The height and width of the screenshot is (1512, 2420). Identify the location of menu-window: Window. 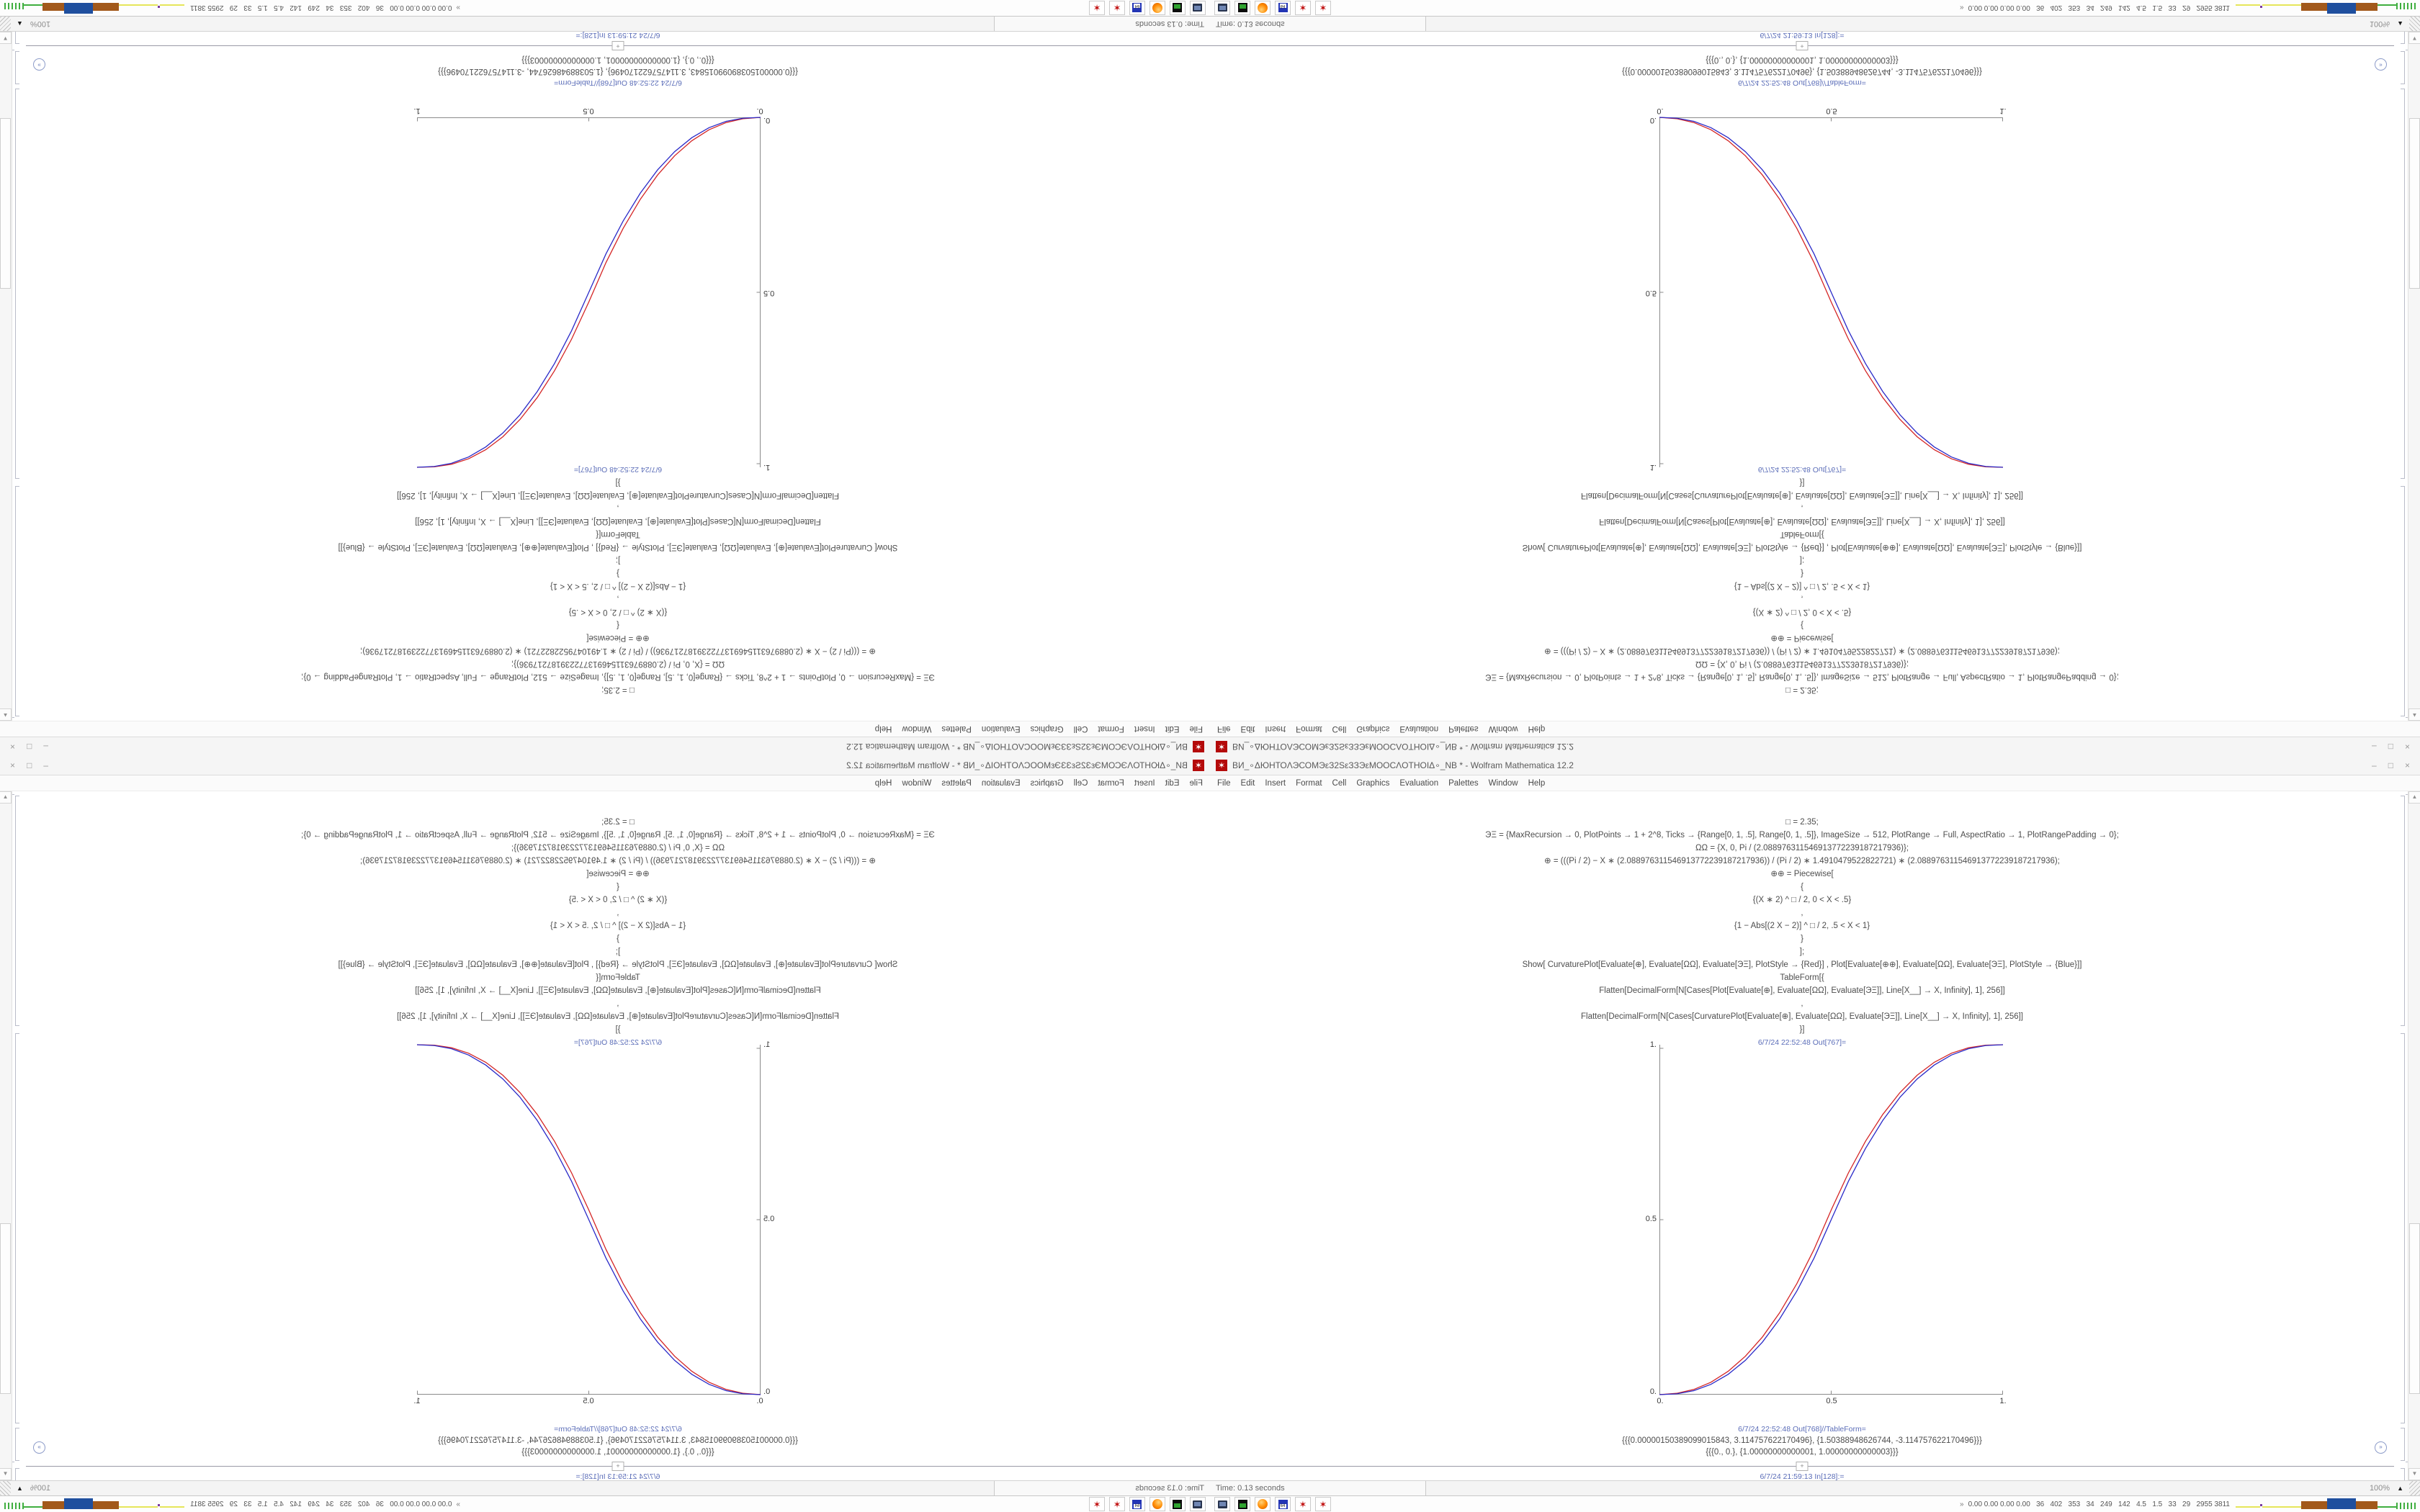
(1503, 783).